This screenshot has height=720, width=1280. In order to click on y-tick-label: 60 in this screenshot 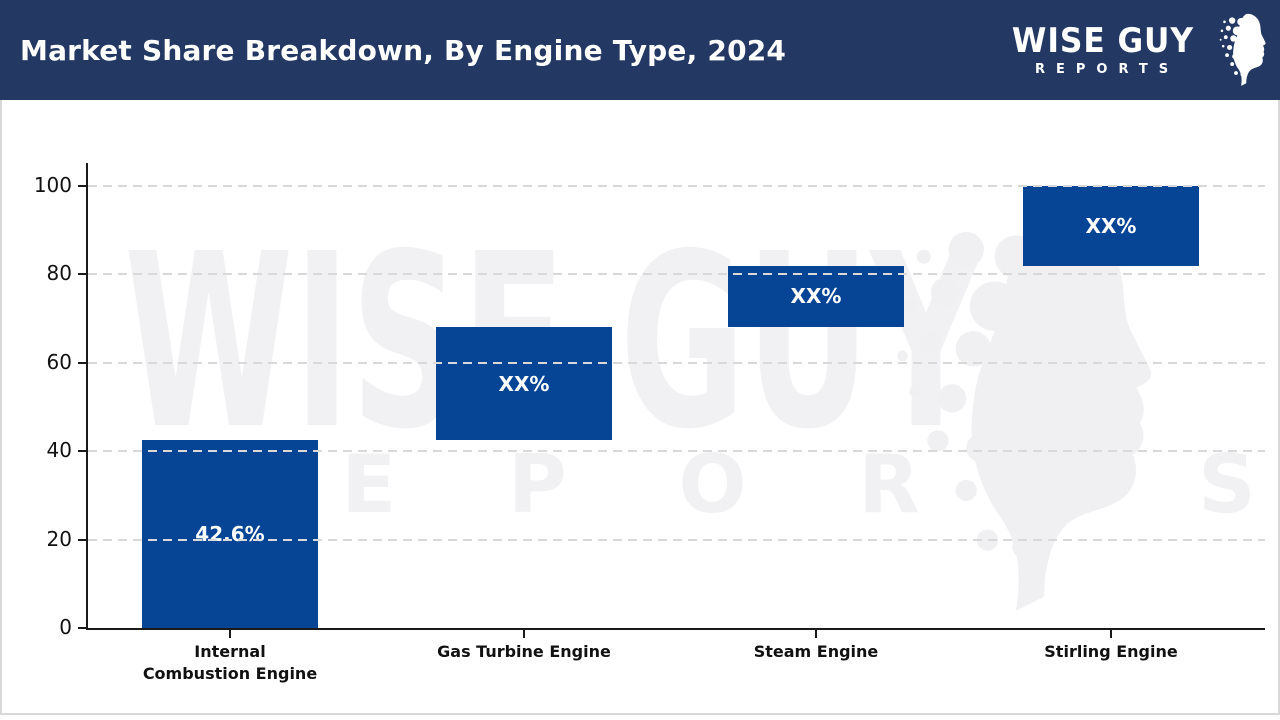, I will do `click(59, 361)`.